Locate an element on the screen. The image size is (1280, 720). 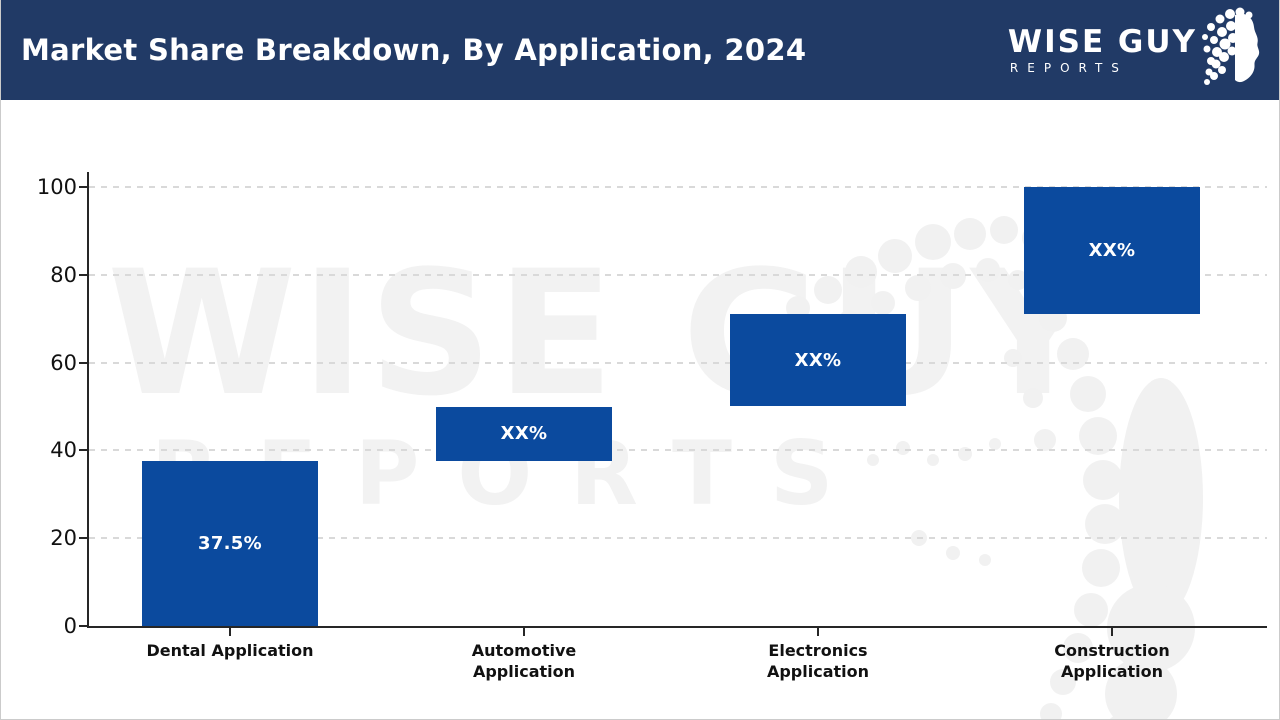
bar-dental-application: 37.5% is located at coordinates (230, 543).